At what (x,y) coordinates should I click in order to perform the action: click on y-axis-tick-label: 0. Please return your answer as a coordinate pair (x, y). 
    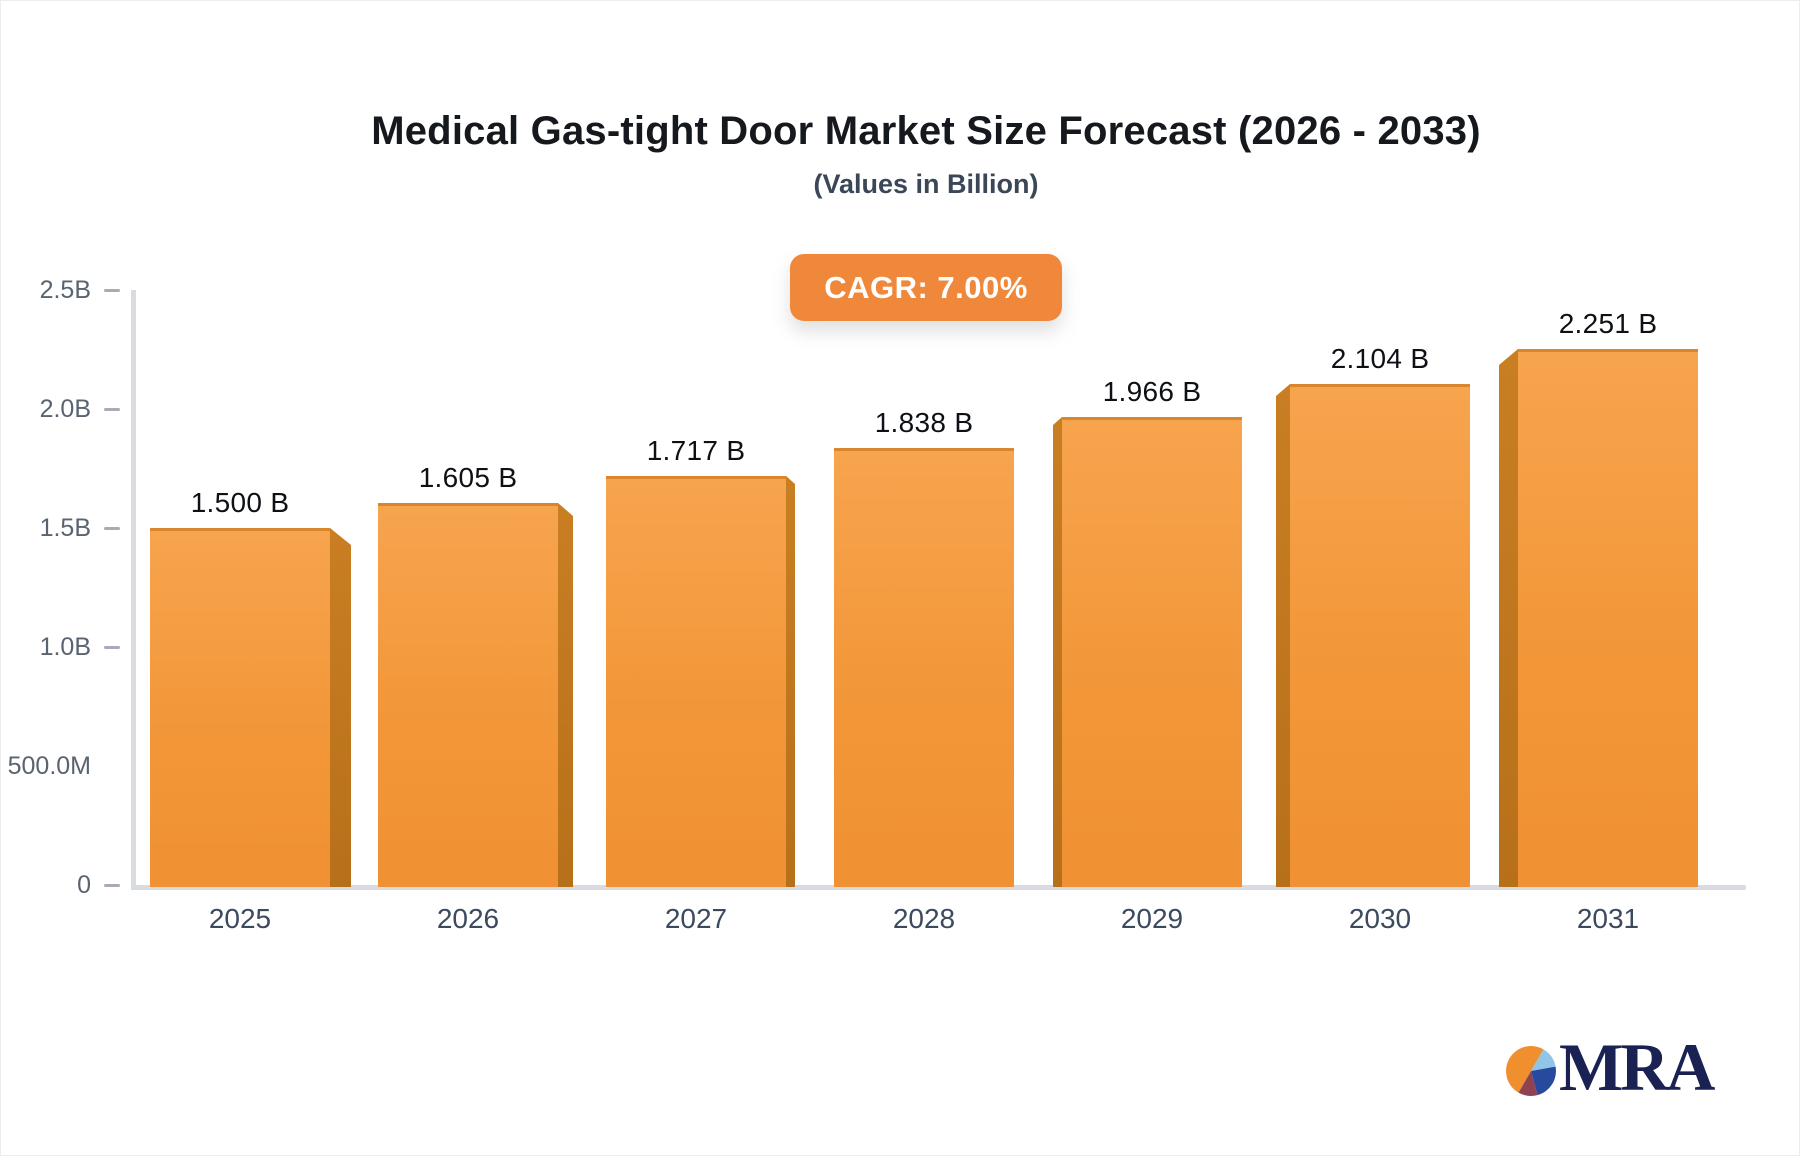
    Looking at the image, I should click on (84, 885).